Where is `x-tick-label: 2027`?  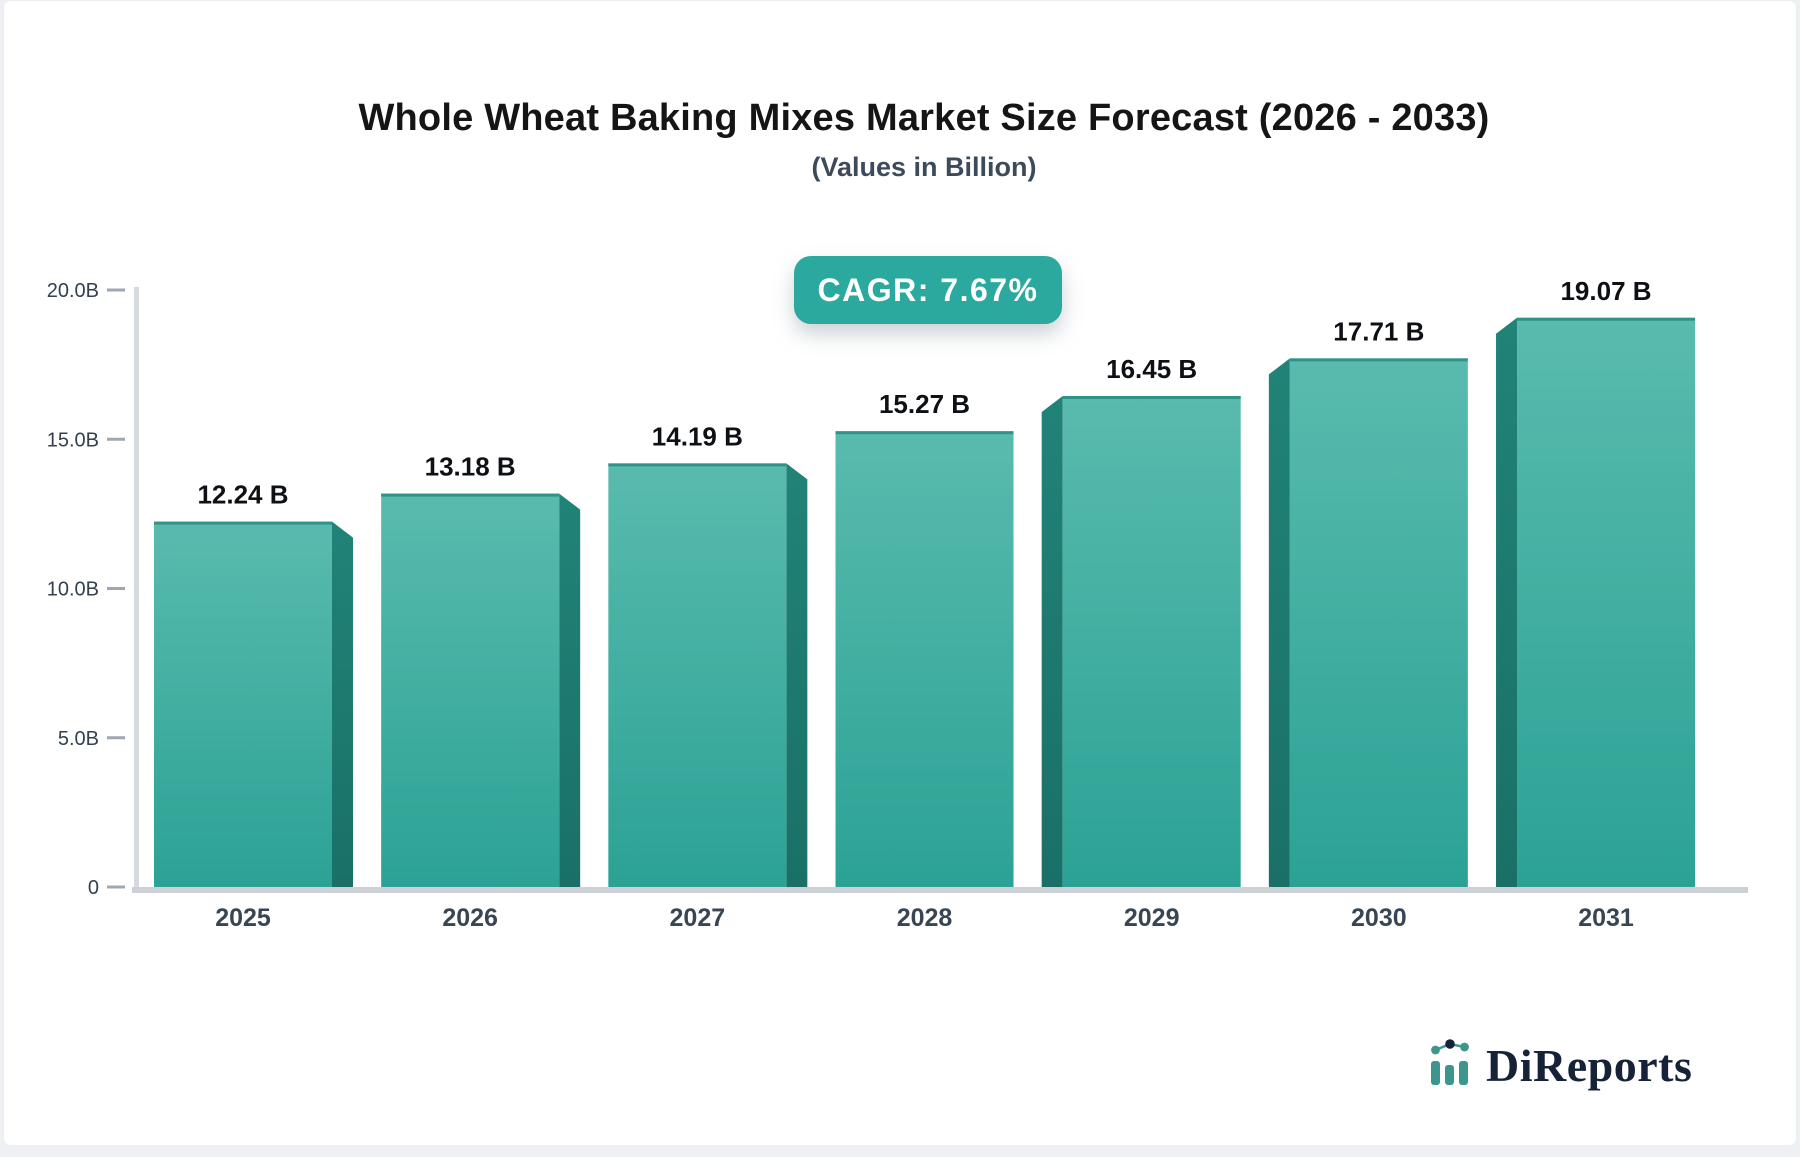
x-tick-label: 2027 is located at coordinates (698, 918).